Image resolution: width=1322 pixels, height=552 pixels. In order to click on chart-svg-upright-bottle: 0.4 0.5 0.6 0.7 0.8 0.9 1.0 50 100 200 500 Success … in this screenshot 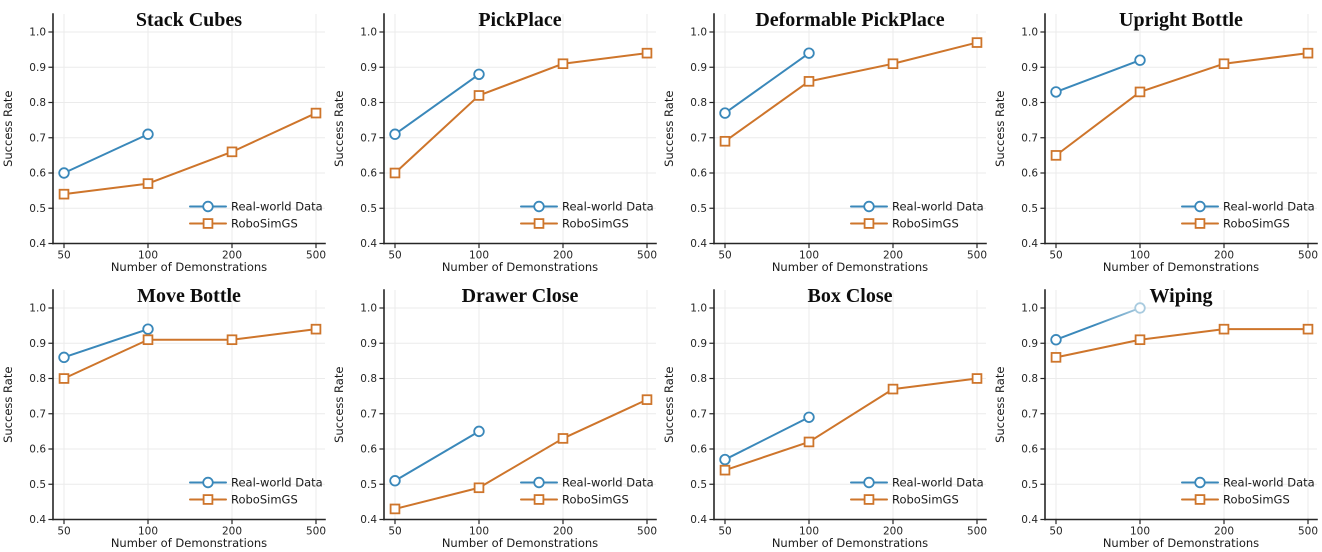, I will do `click(1155, 141)`.